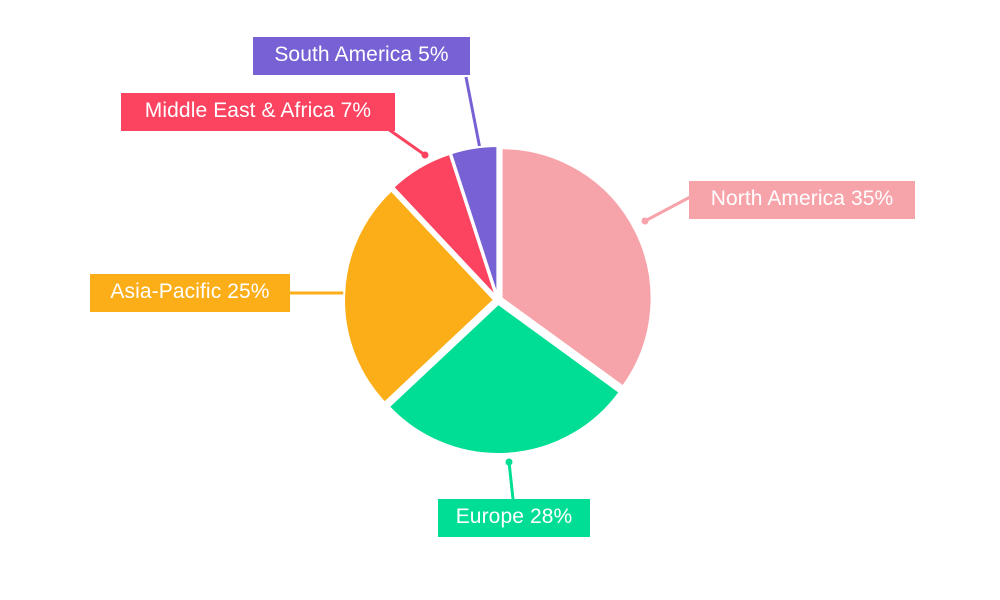 Image resolution: width=1000 pixels, height=600 pixels. I want to click on slice-label-middle-east-africa: Middle East & Africa 7%, so click(258, 112).